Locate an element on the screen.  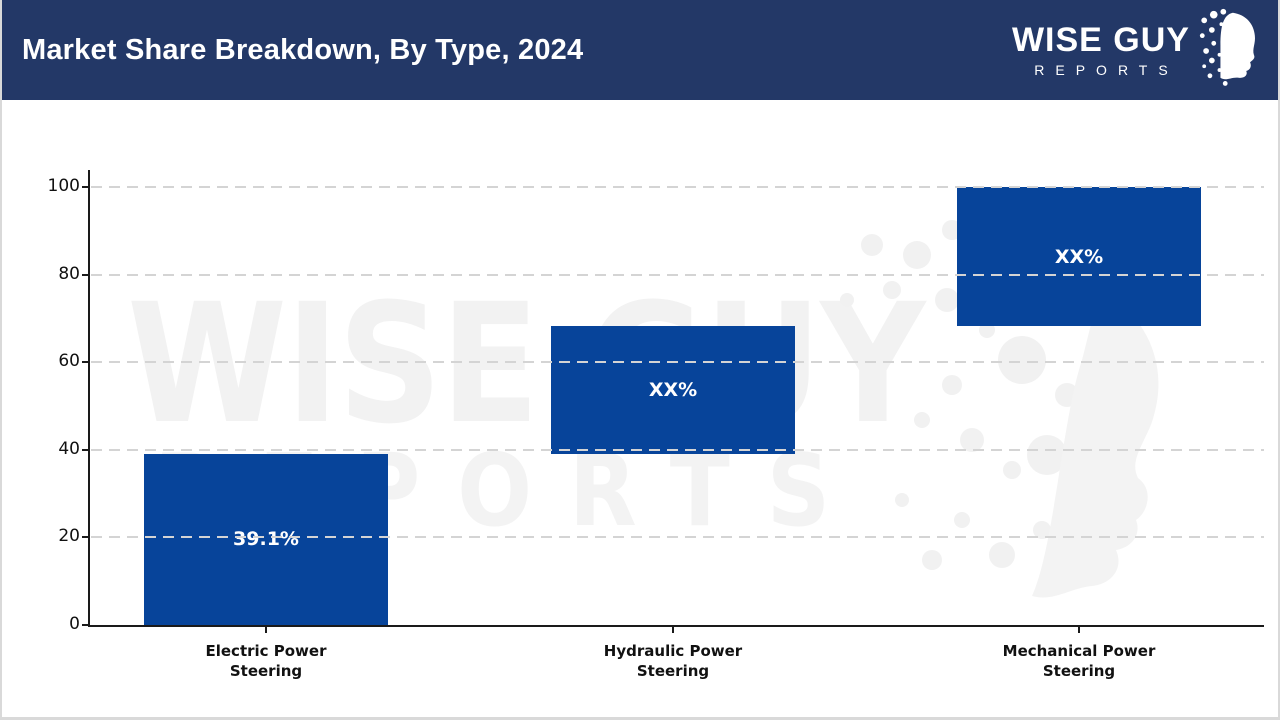
y-tick-label-40: 40 is located at coordinates (69, 448).